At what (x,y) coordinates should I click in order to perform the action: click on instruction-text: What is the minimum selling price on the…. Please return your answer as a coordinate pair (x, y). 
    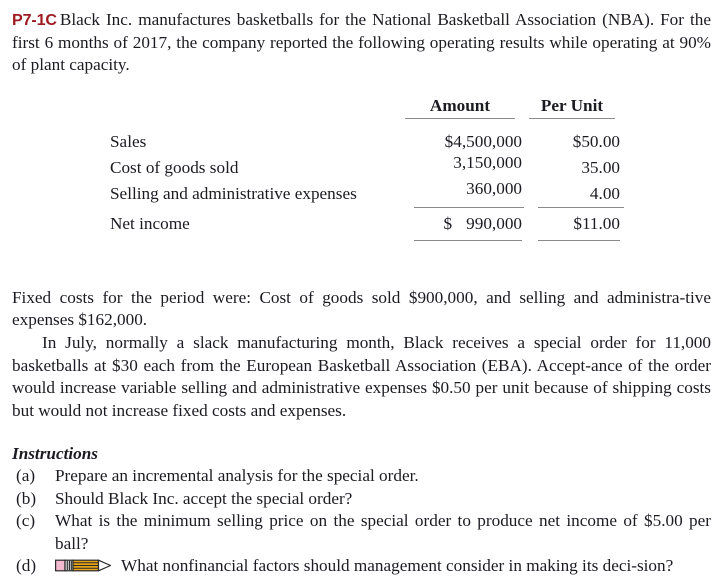
    Looking at the image, I should click on (383, 532).